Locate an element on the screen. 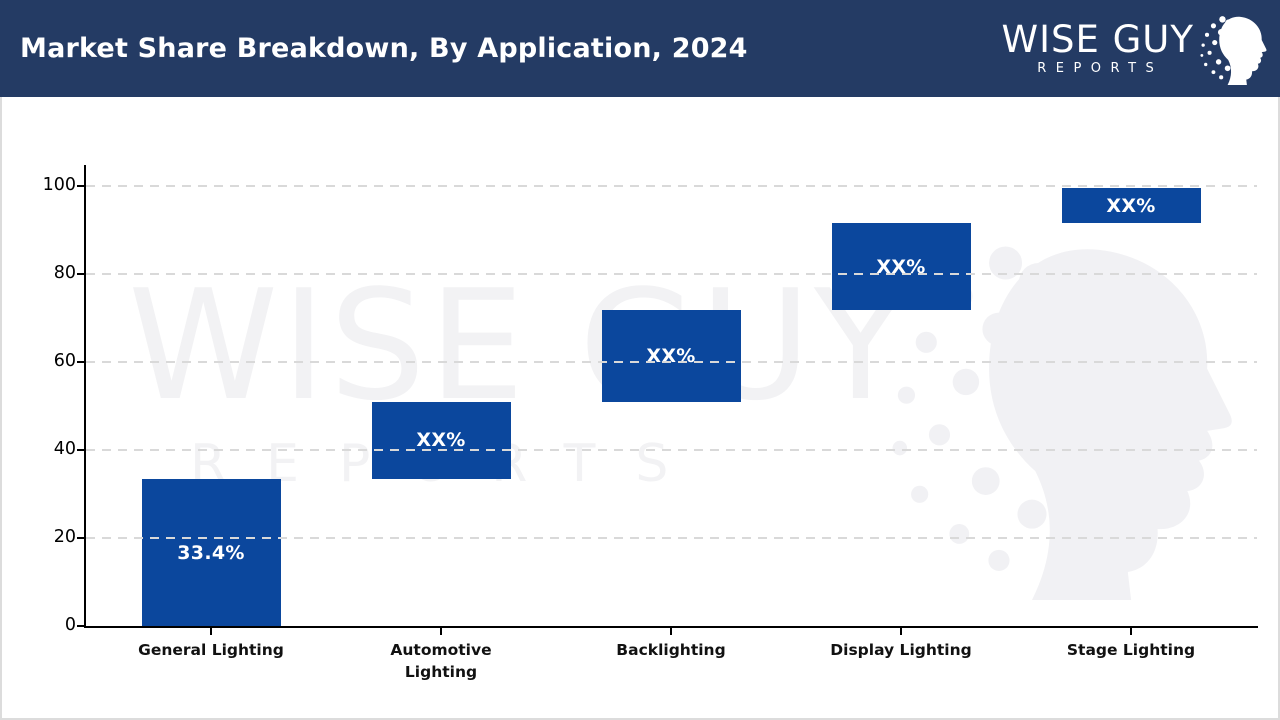 Image resolution: width=1280 pixels, height=720 pixels. logo-brand-text: WISE GUY is located at coordinates (1097, 39).